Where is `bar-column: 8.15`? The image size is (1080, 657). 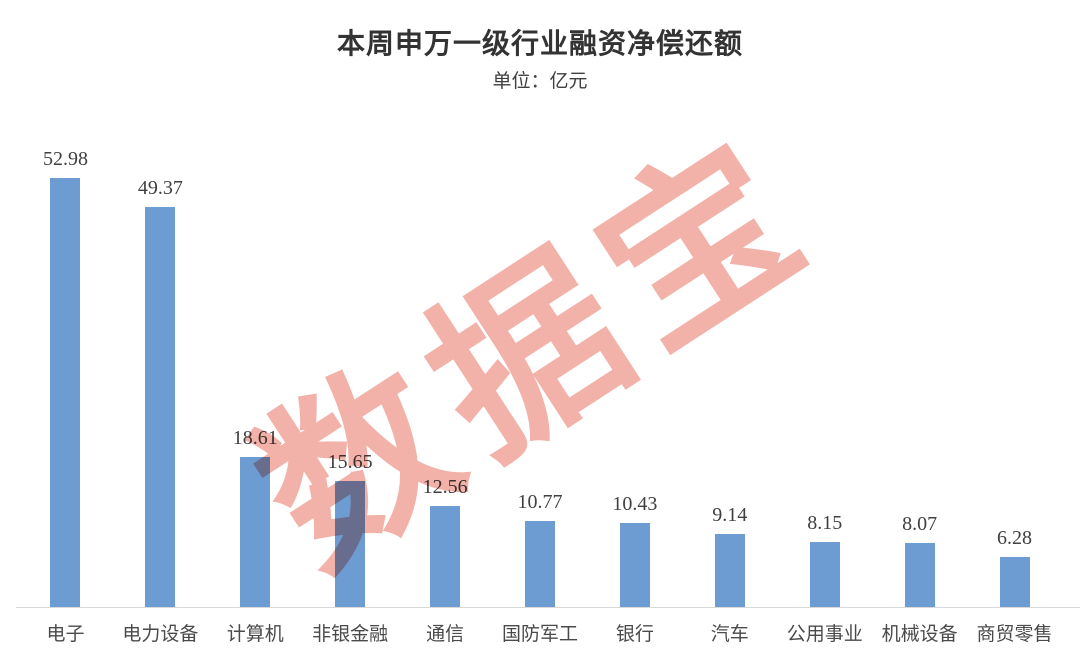
bar-column: 8.15 is located at coordinates (824, 560).